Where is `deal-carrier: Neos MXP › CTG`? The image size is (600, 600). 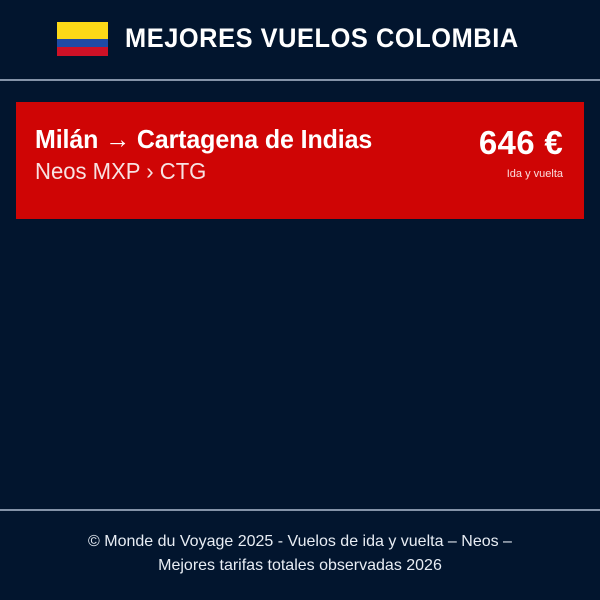 deal-carrier: Neos MXP › CTG is located at coordinates (121, 171).